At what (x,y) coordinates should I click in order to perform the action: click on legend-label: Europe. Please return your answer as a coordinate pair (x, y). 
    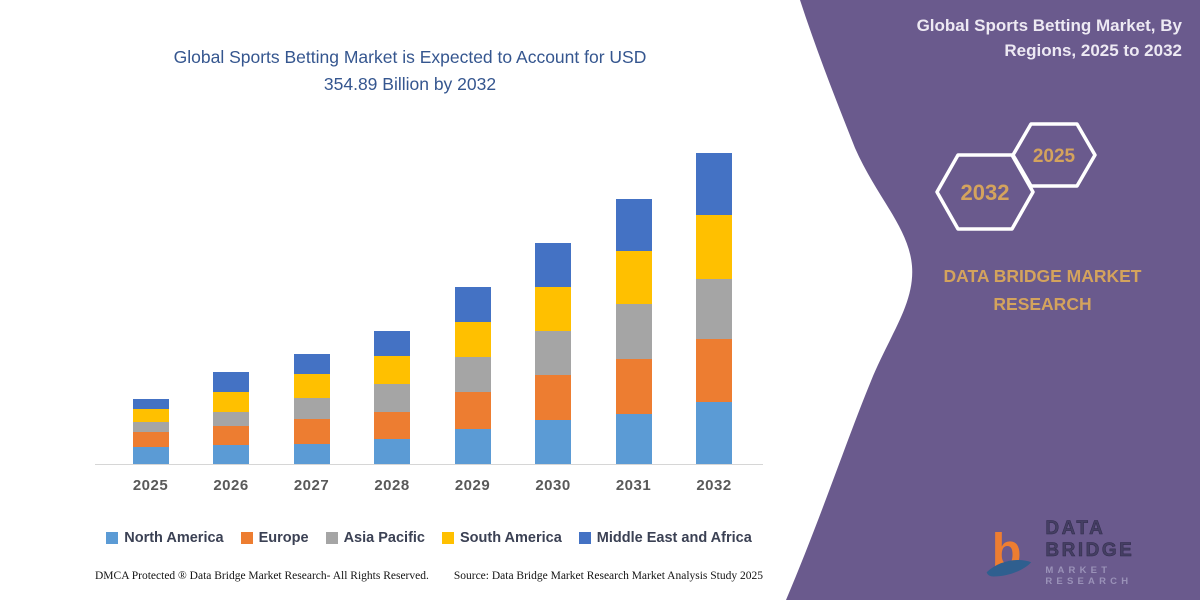
    Looking at the image, I should click on (283, 538).